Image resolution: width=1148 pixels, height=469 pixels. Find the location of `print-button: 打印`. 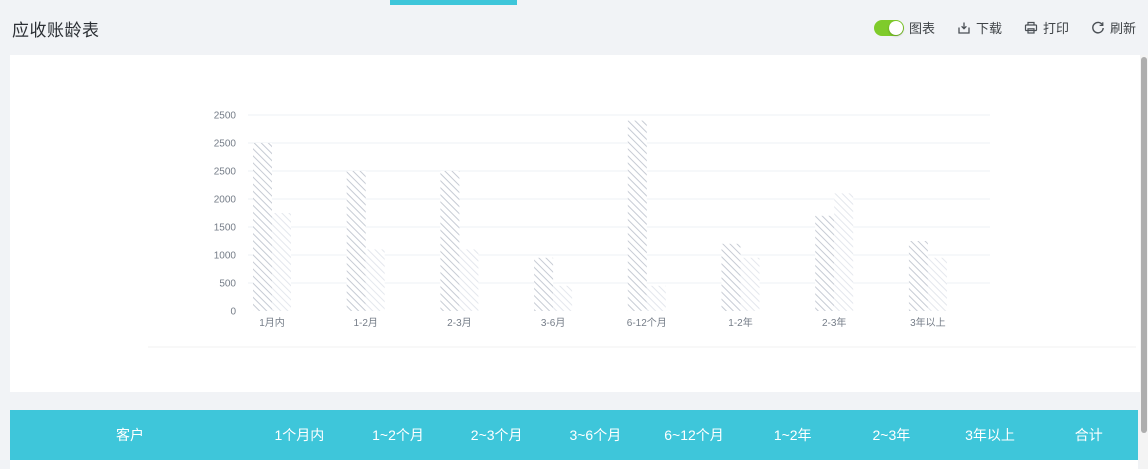

print-button: 打印 is located at coordinates (1046, 27).